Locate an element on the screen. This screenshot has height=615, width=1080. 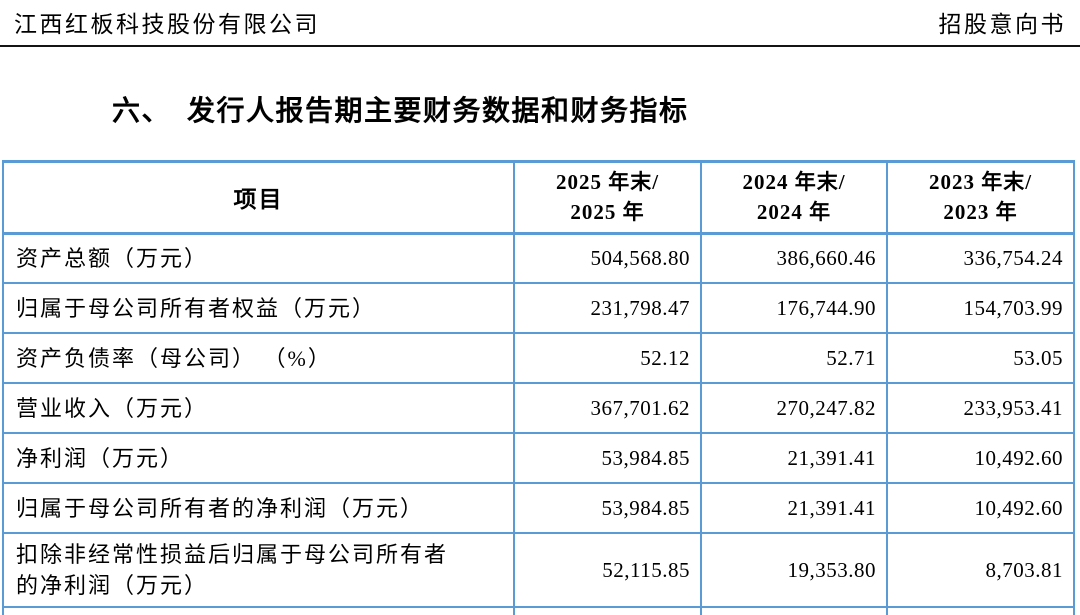
company-name: 江西红板科技股份有限公司 is located at coordinates (167, 24).